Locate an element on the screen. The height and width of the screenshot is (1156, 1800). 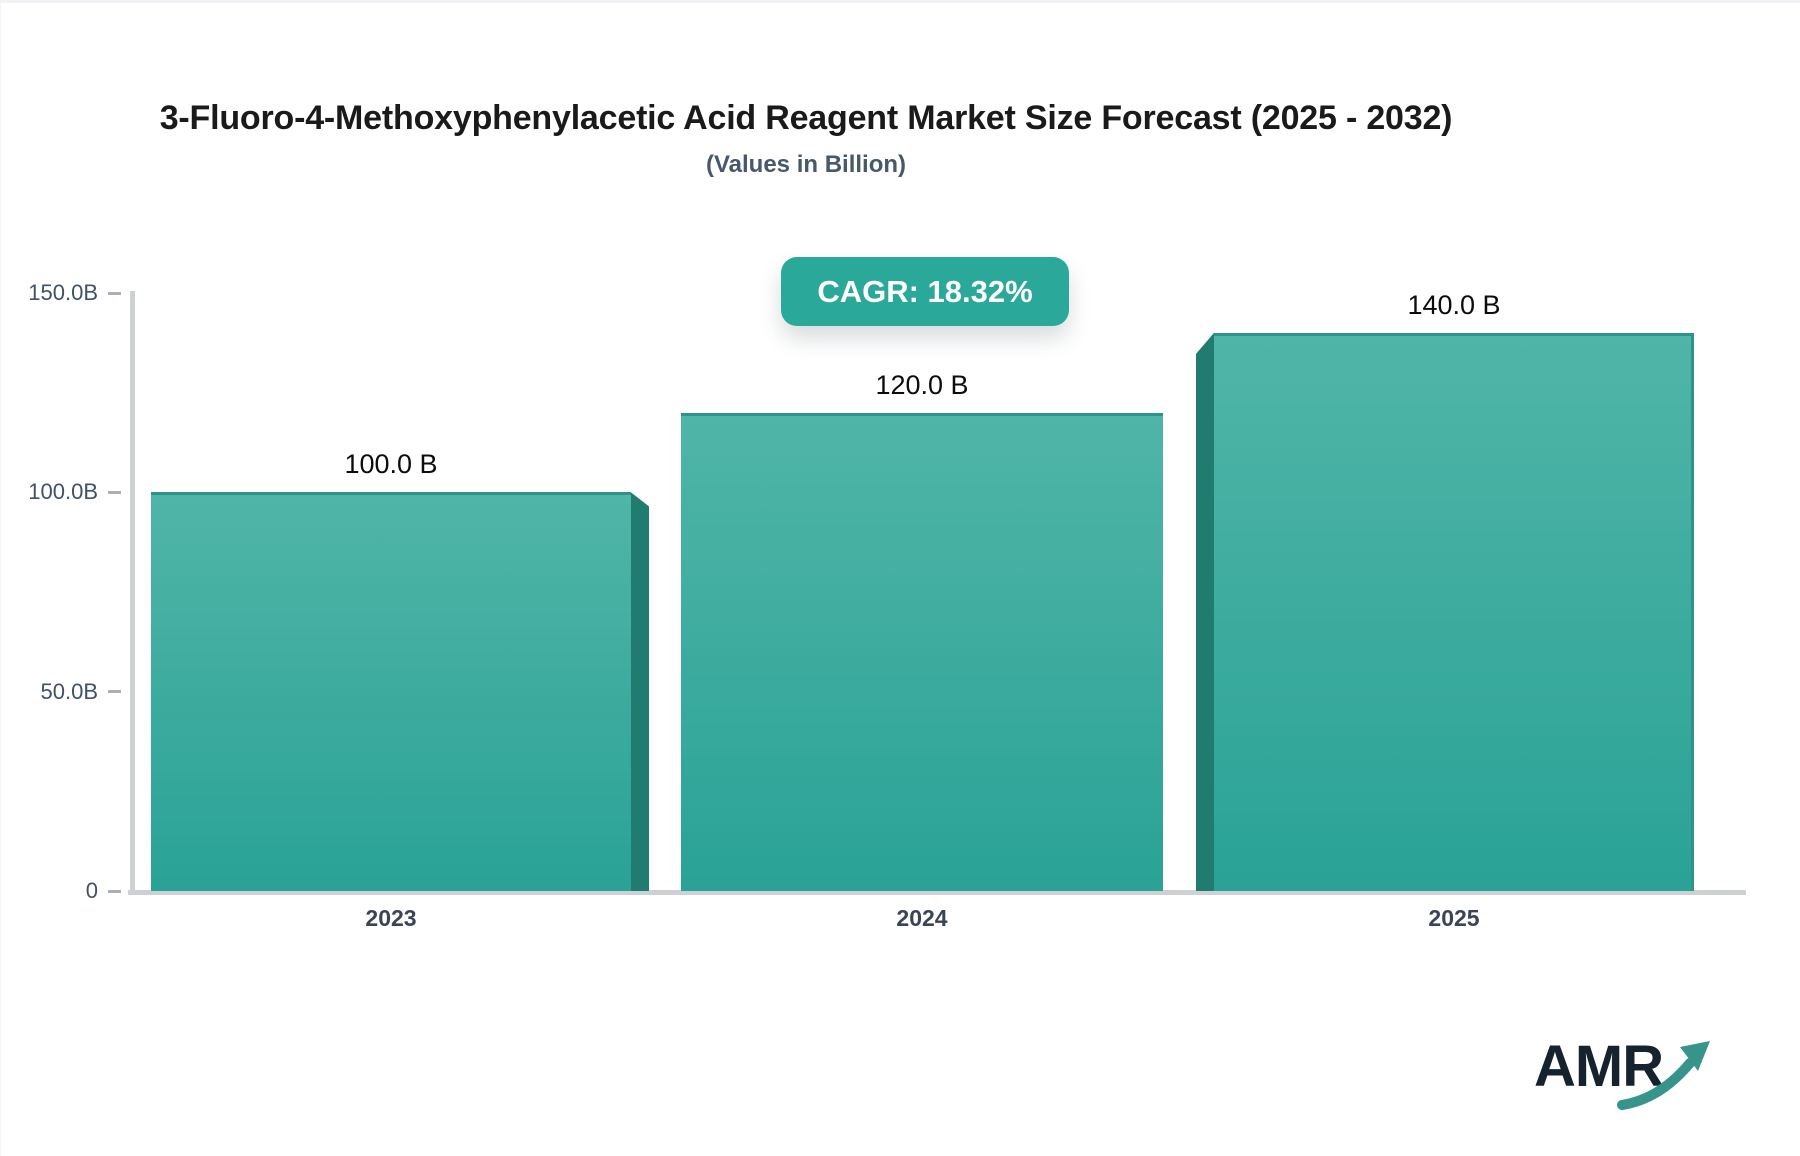
y-axis-line is located at coordinates (132, 592).